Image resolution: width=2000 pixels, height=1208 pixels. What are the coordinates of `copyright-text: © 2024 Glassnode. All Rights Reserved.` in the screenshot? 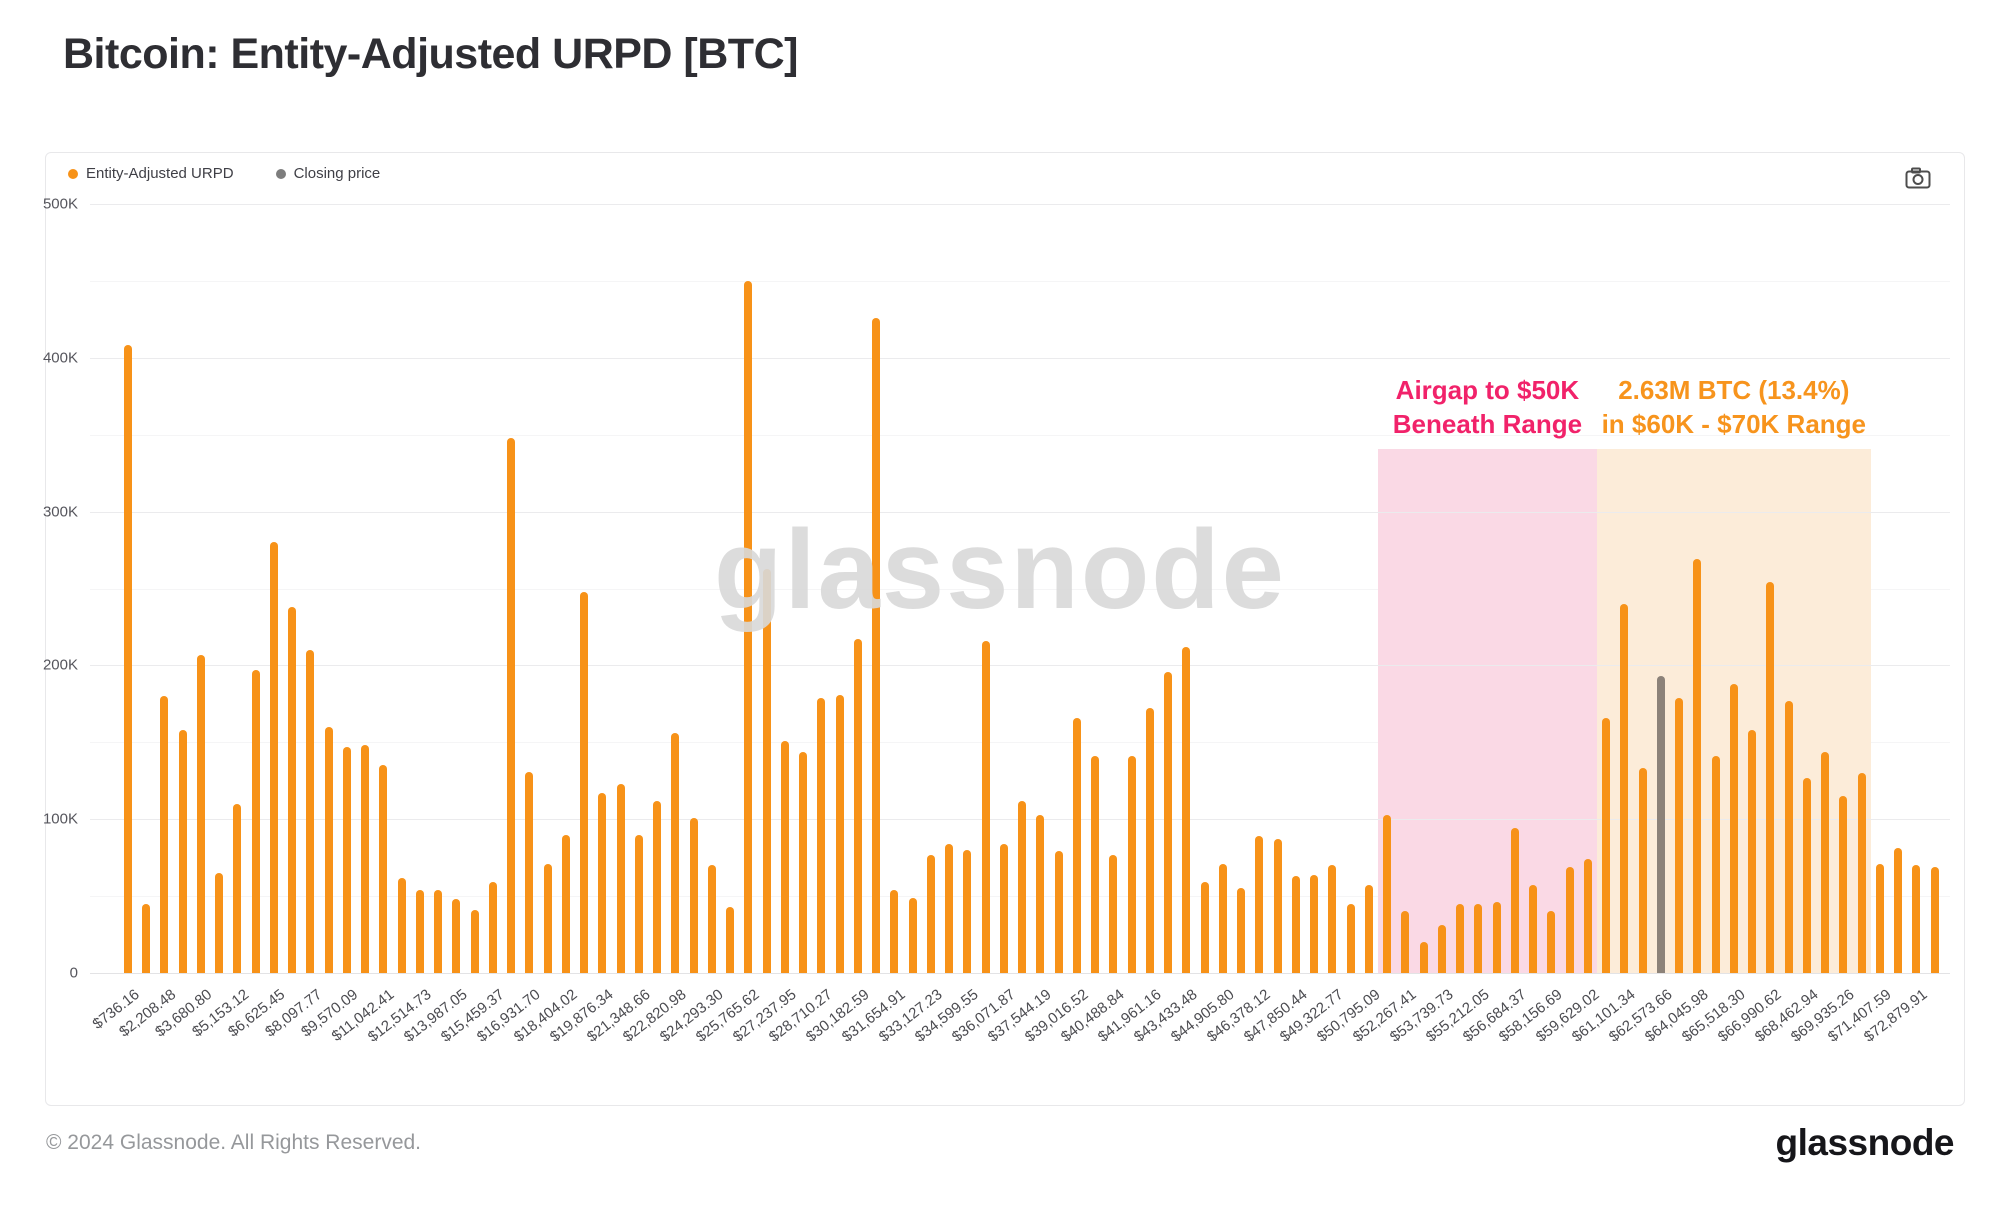 It's located at (234, 1142).